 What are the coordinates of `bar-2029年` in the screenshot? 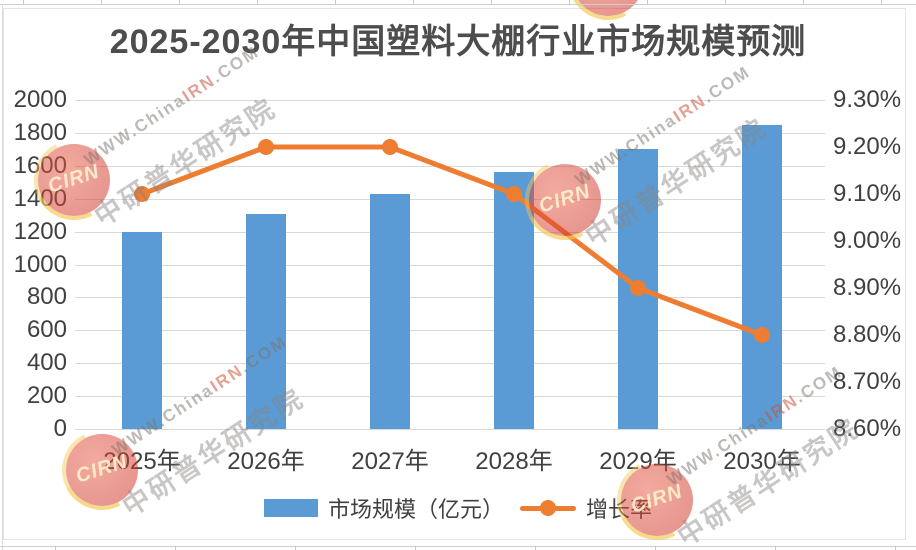 It's located at (638, 289).